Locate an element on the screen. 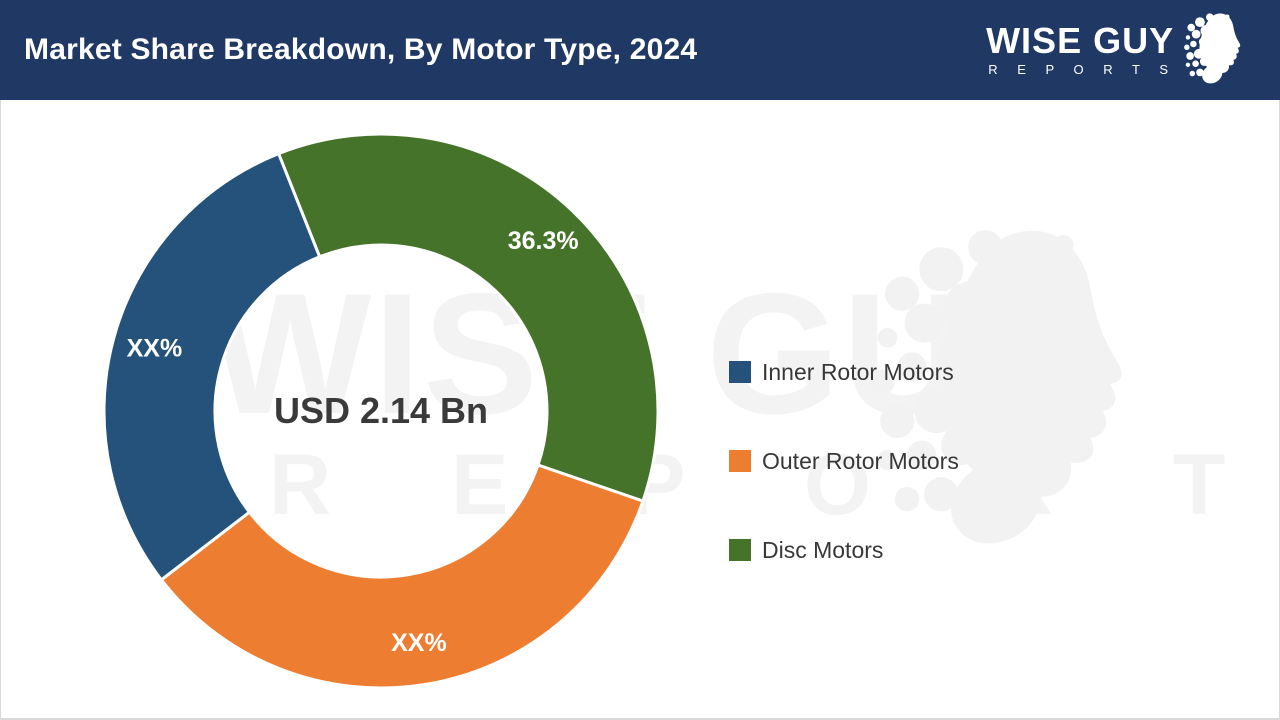 This screenshot has width=1280, height=720. legend-swatch-orange is located at coordinates (740, 461).